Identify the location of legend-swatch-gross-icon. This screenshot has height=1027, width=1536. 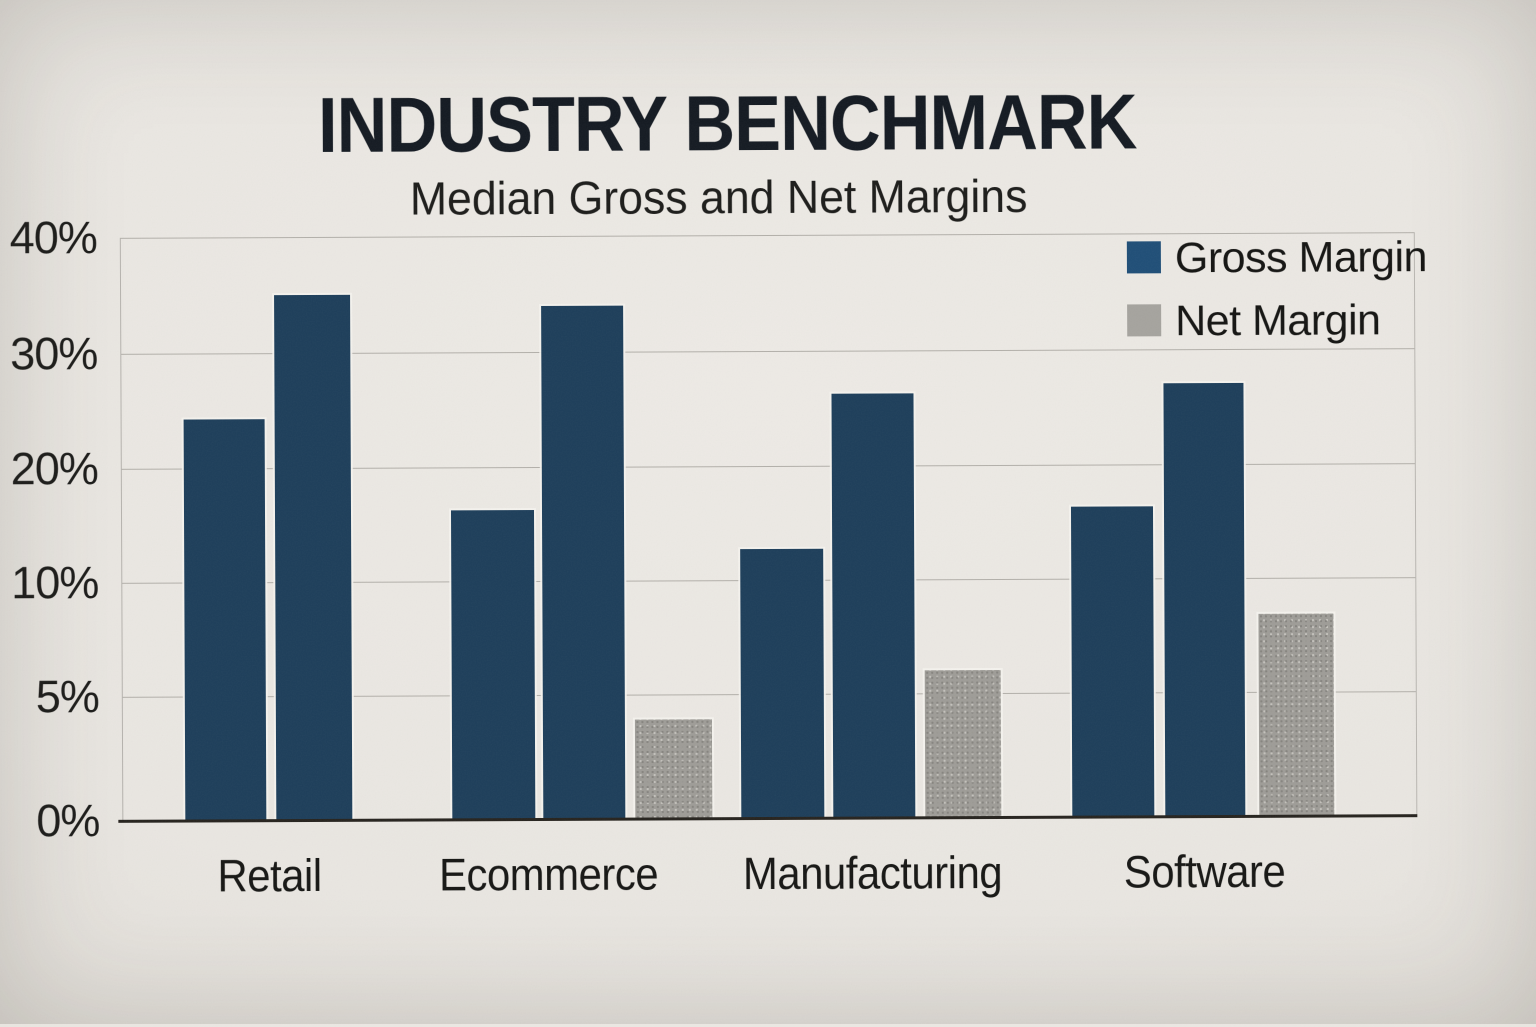
(1144, 257).